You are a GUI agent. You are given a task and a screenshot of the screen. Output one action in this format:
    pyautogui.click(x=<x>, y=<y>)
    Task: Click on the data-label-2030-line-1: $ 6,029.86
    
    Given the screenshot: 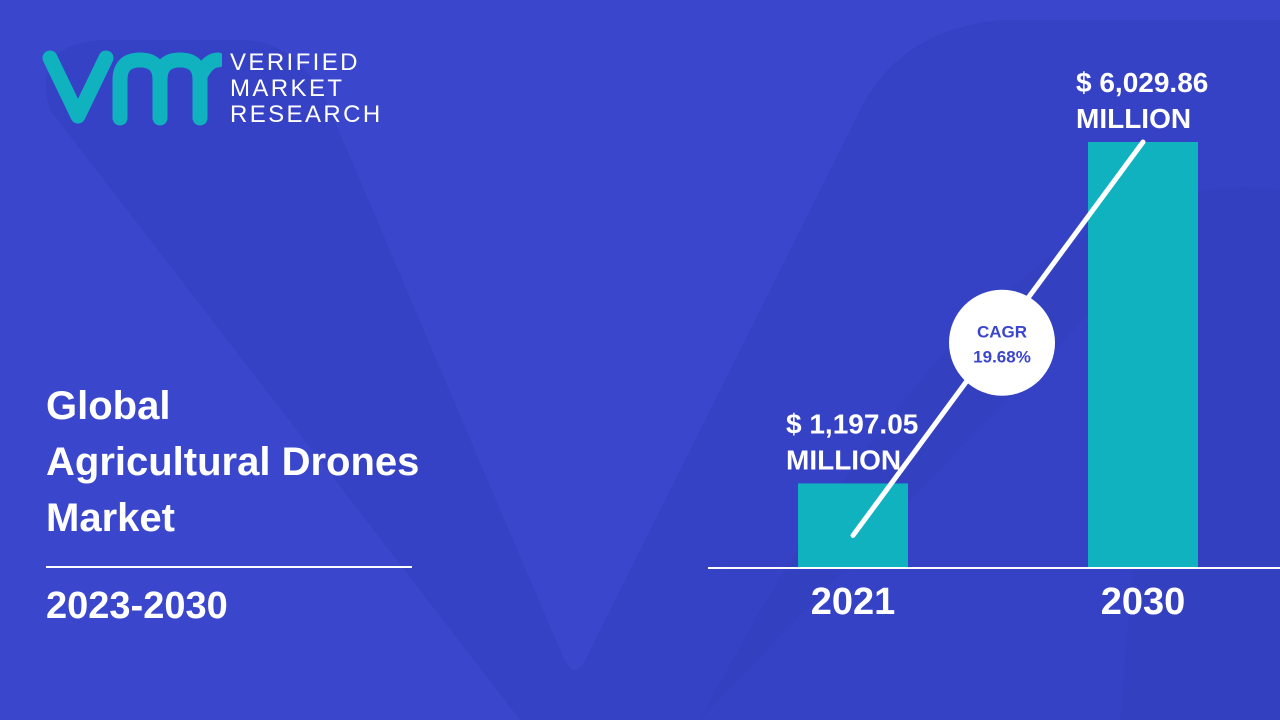 What is the action you would take?
    pyautogui.click(x=1142, y=82)
    